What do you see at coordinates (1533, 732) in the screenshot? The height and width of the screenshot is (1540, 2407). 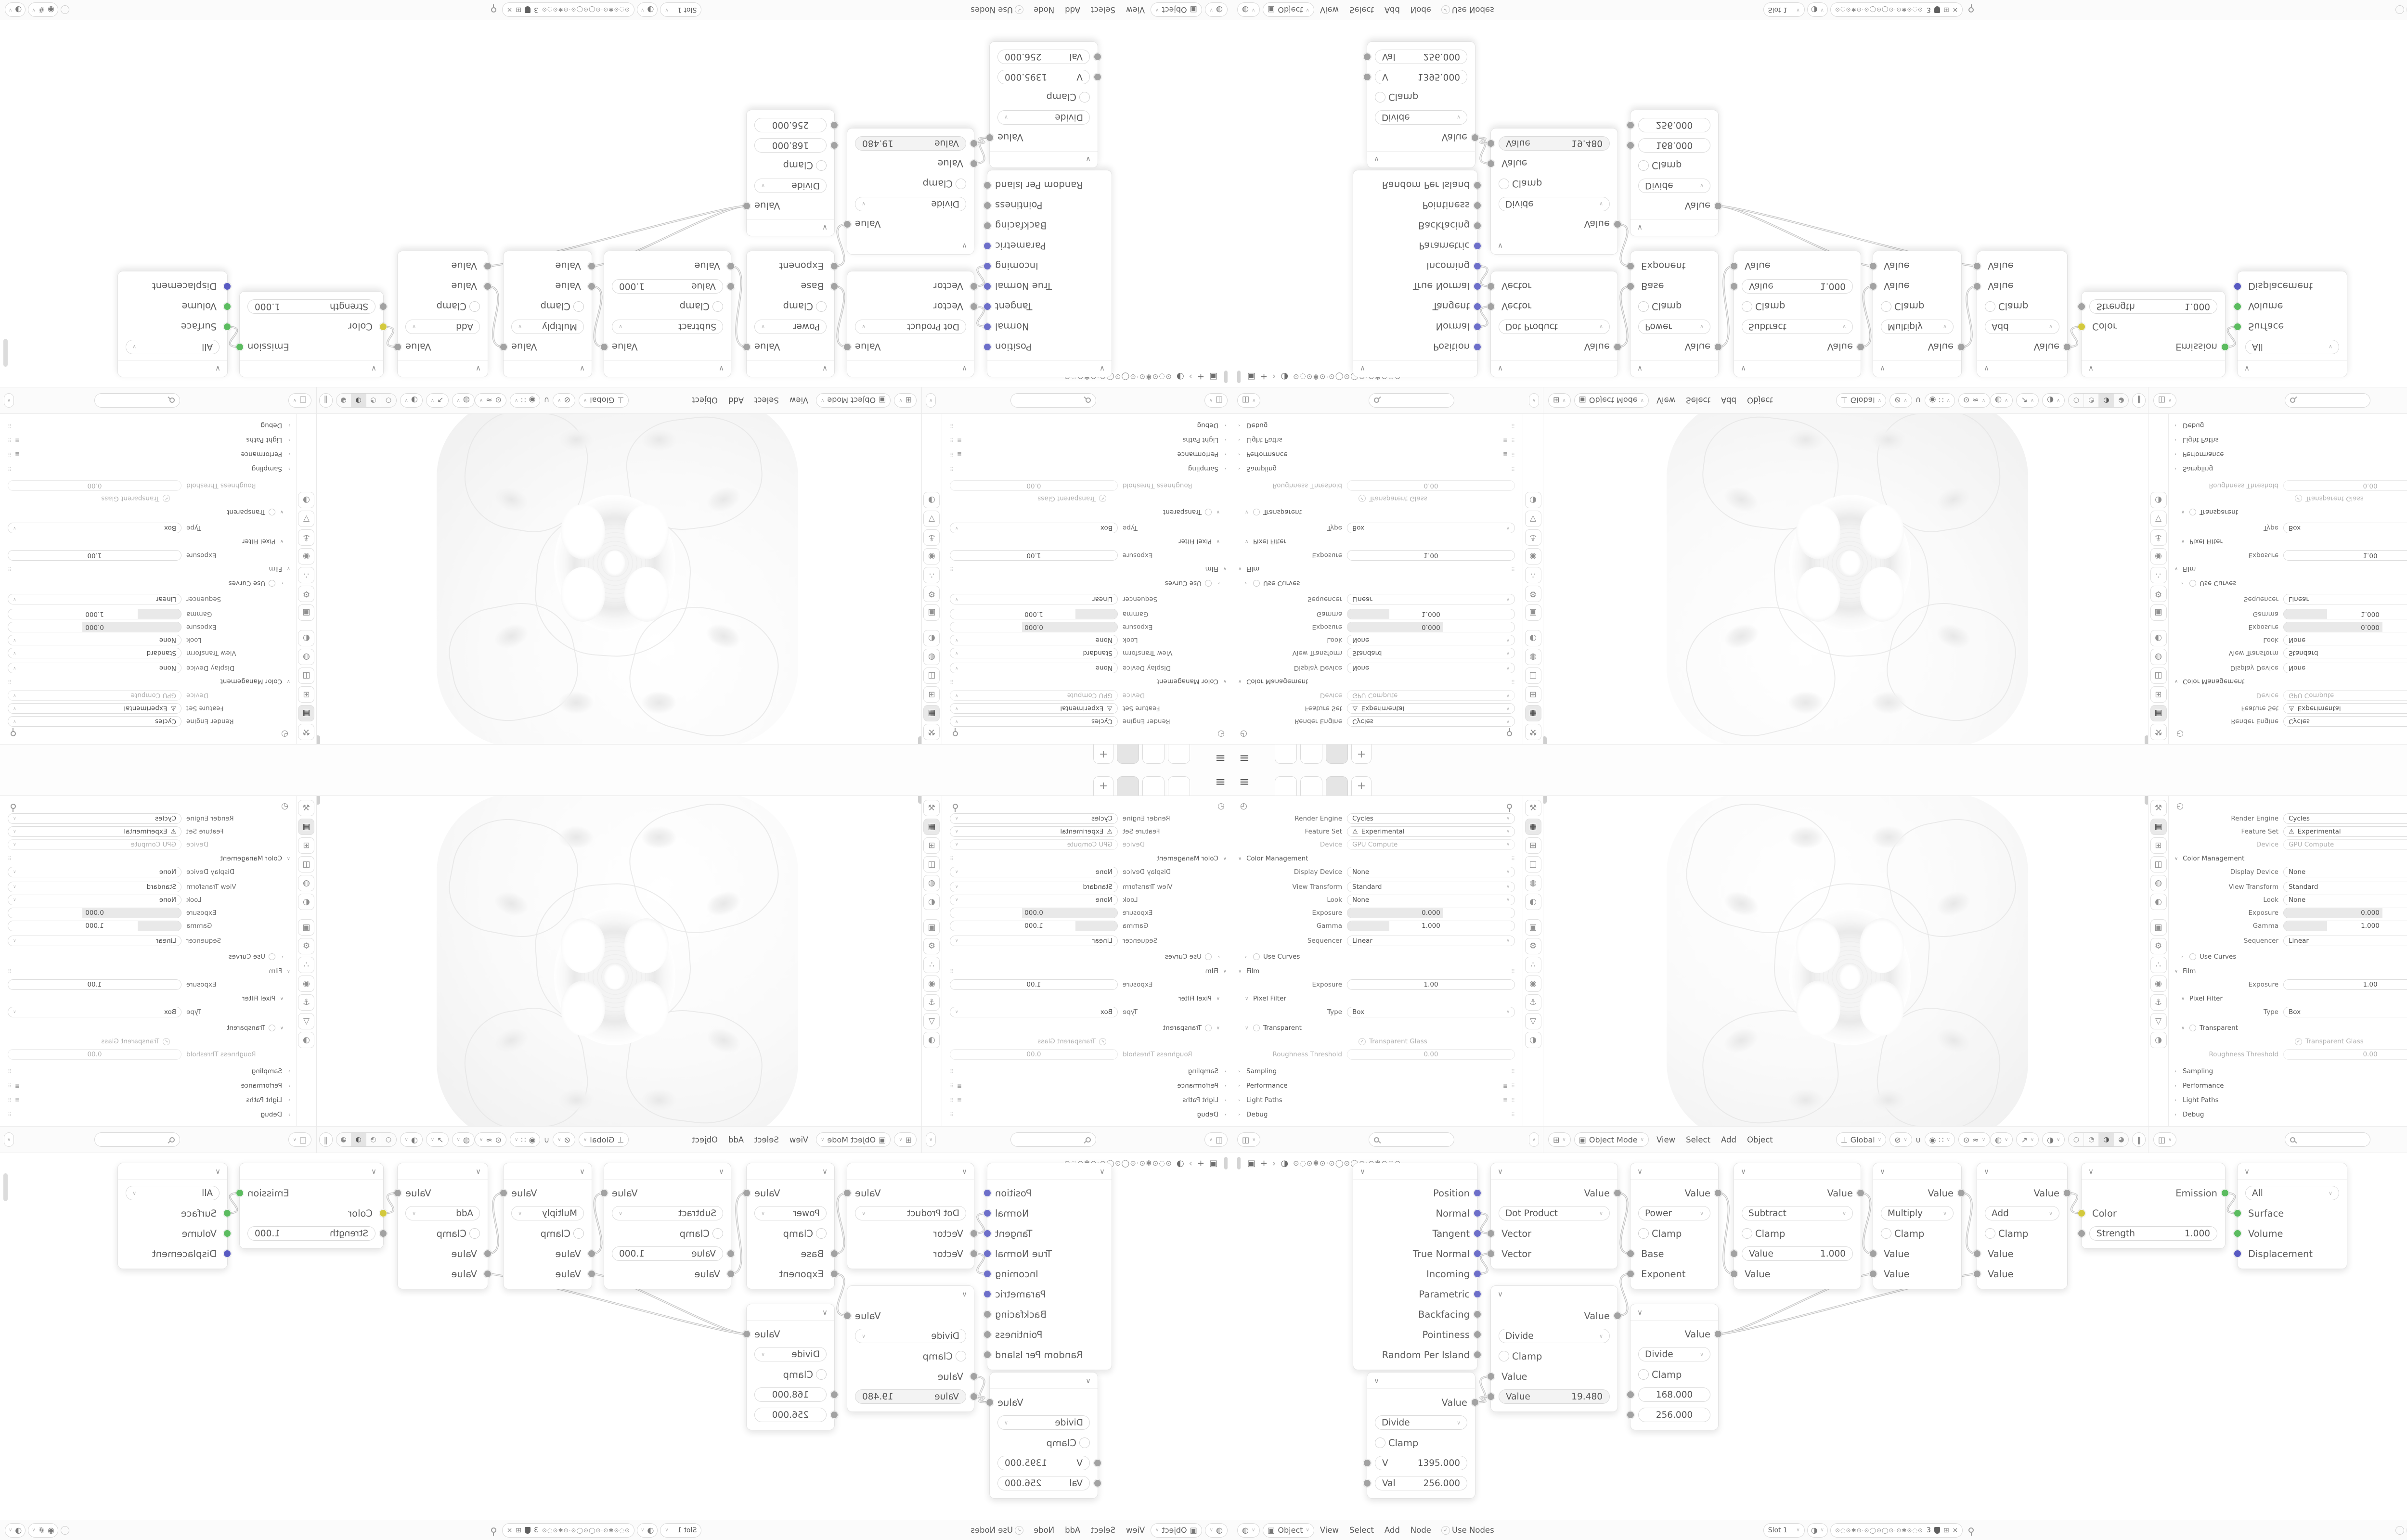 I see `properties-tab-0: ⚒` at bounding box center [1533, 732].